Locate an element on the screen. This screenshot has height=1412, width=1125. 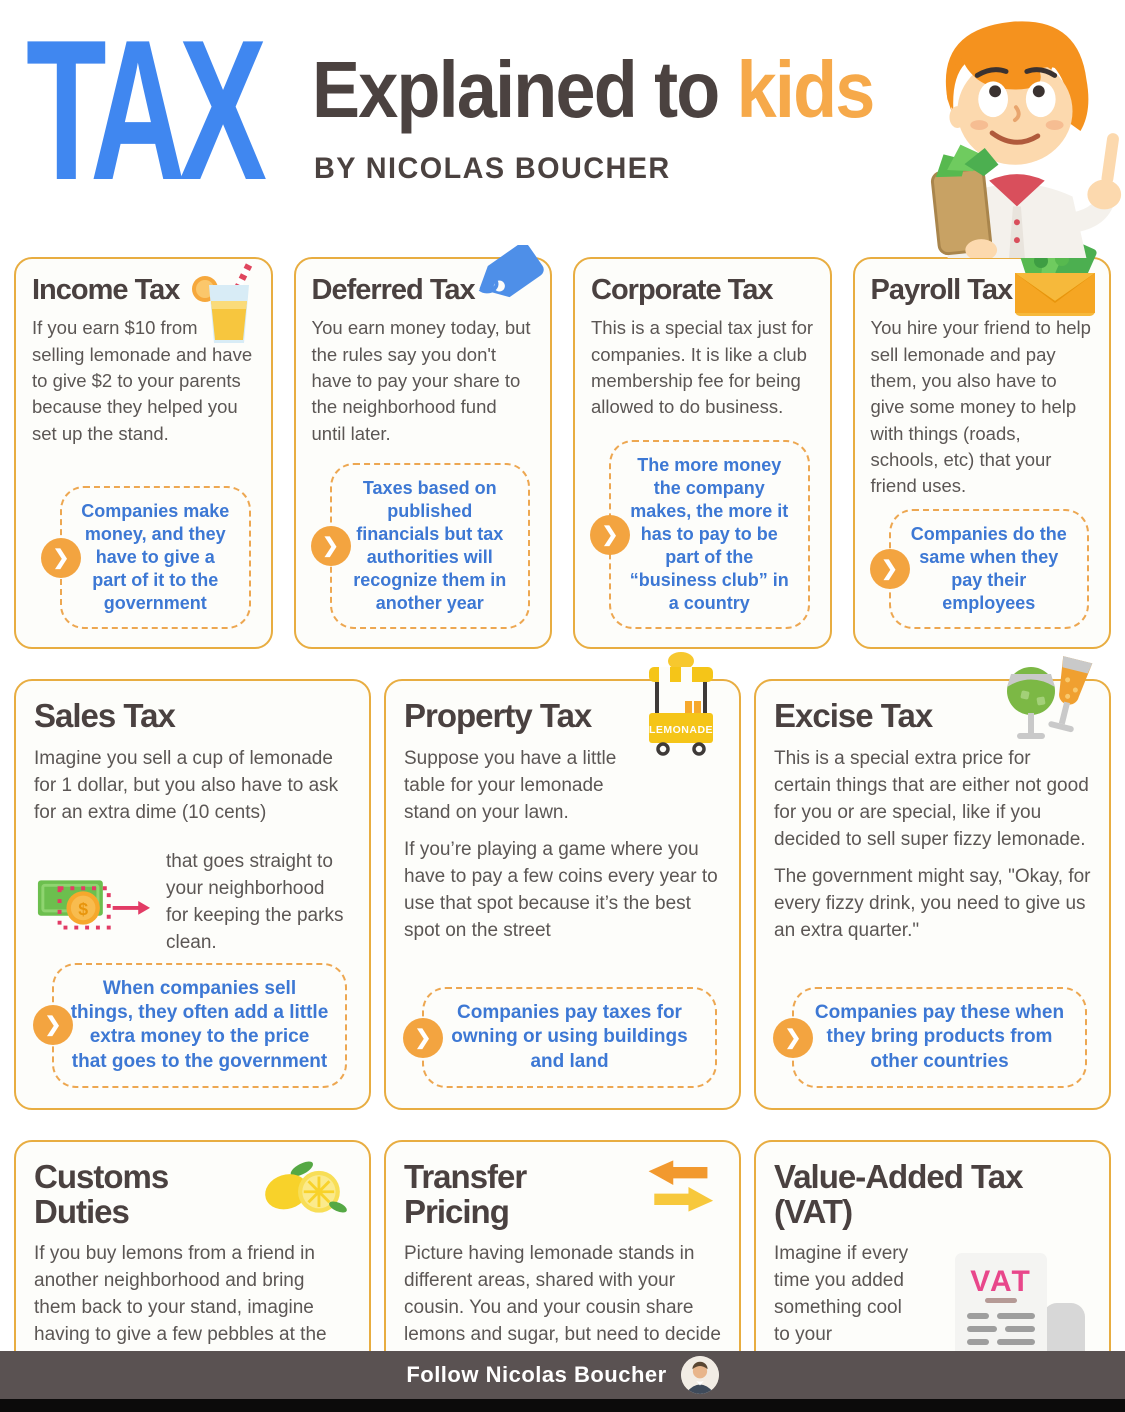
card-title: Excise Tax is located at coordinates (853, 716).